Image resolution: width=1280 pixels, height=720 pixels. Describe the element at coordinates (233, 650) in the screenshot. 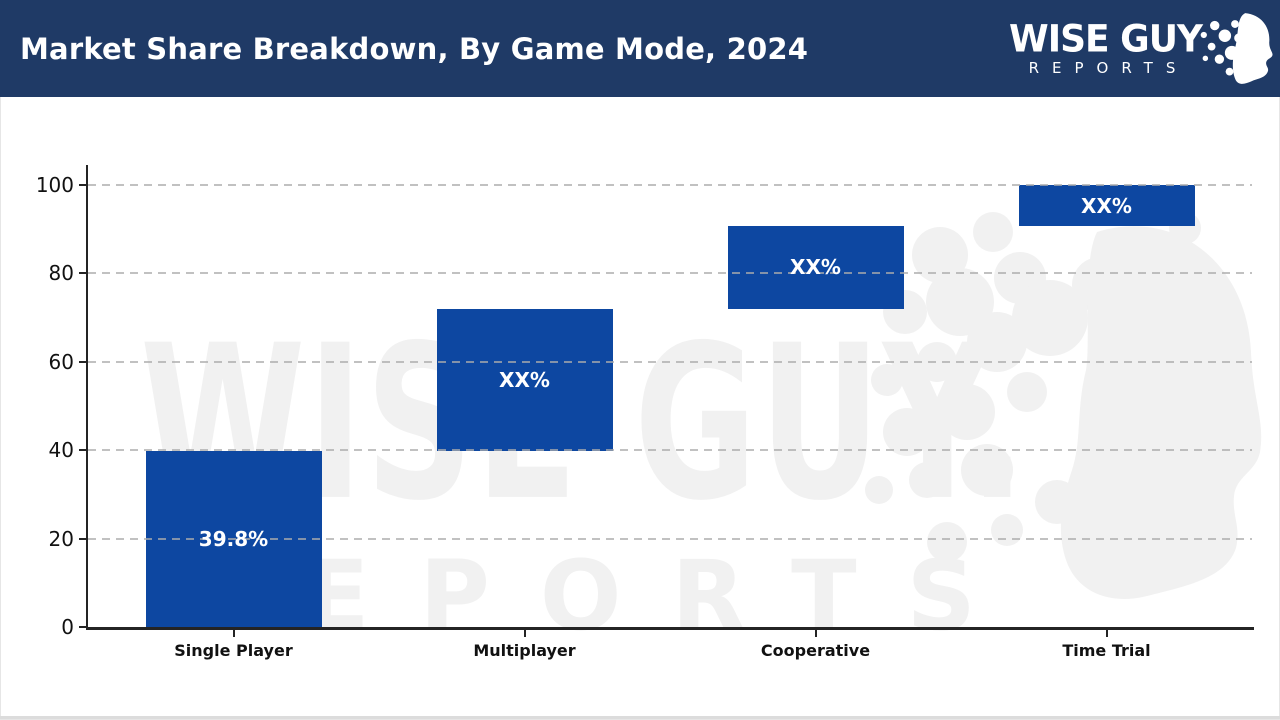

I see `category-label-single-player: Single Player` at that location.